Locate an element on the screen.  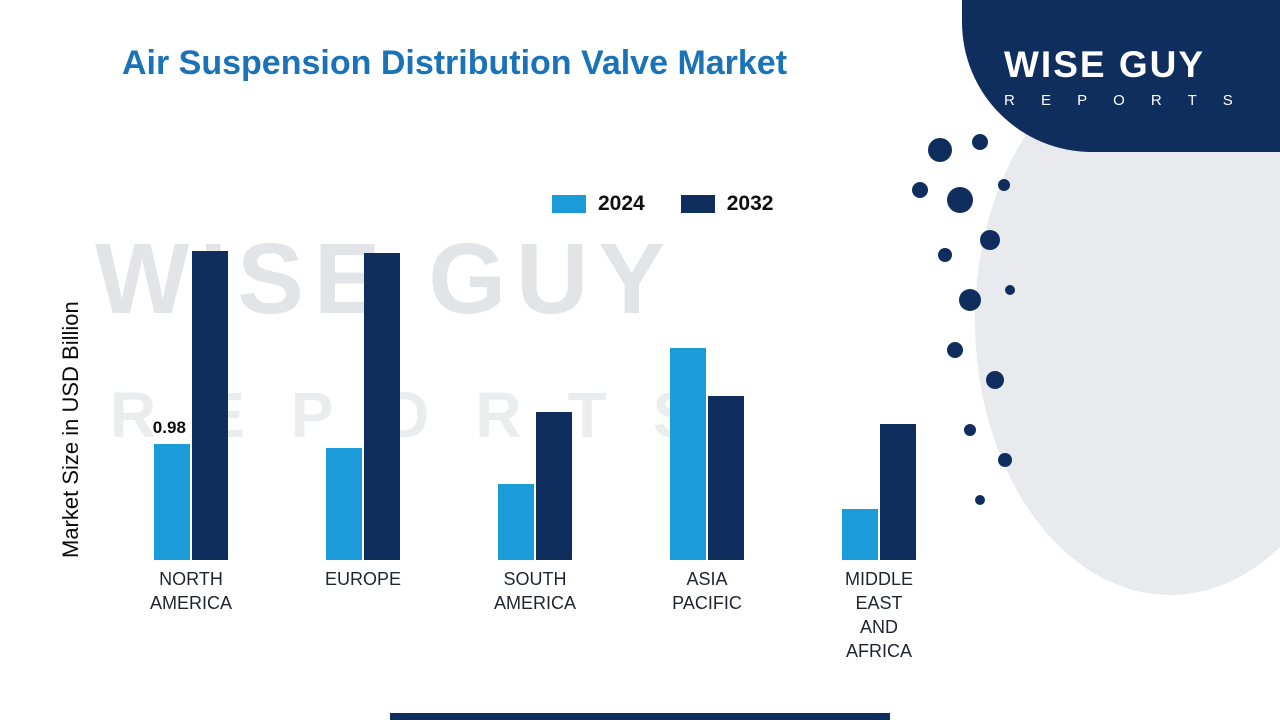
legend-swatch-2032 is located at coordinates (697, 204).